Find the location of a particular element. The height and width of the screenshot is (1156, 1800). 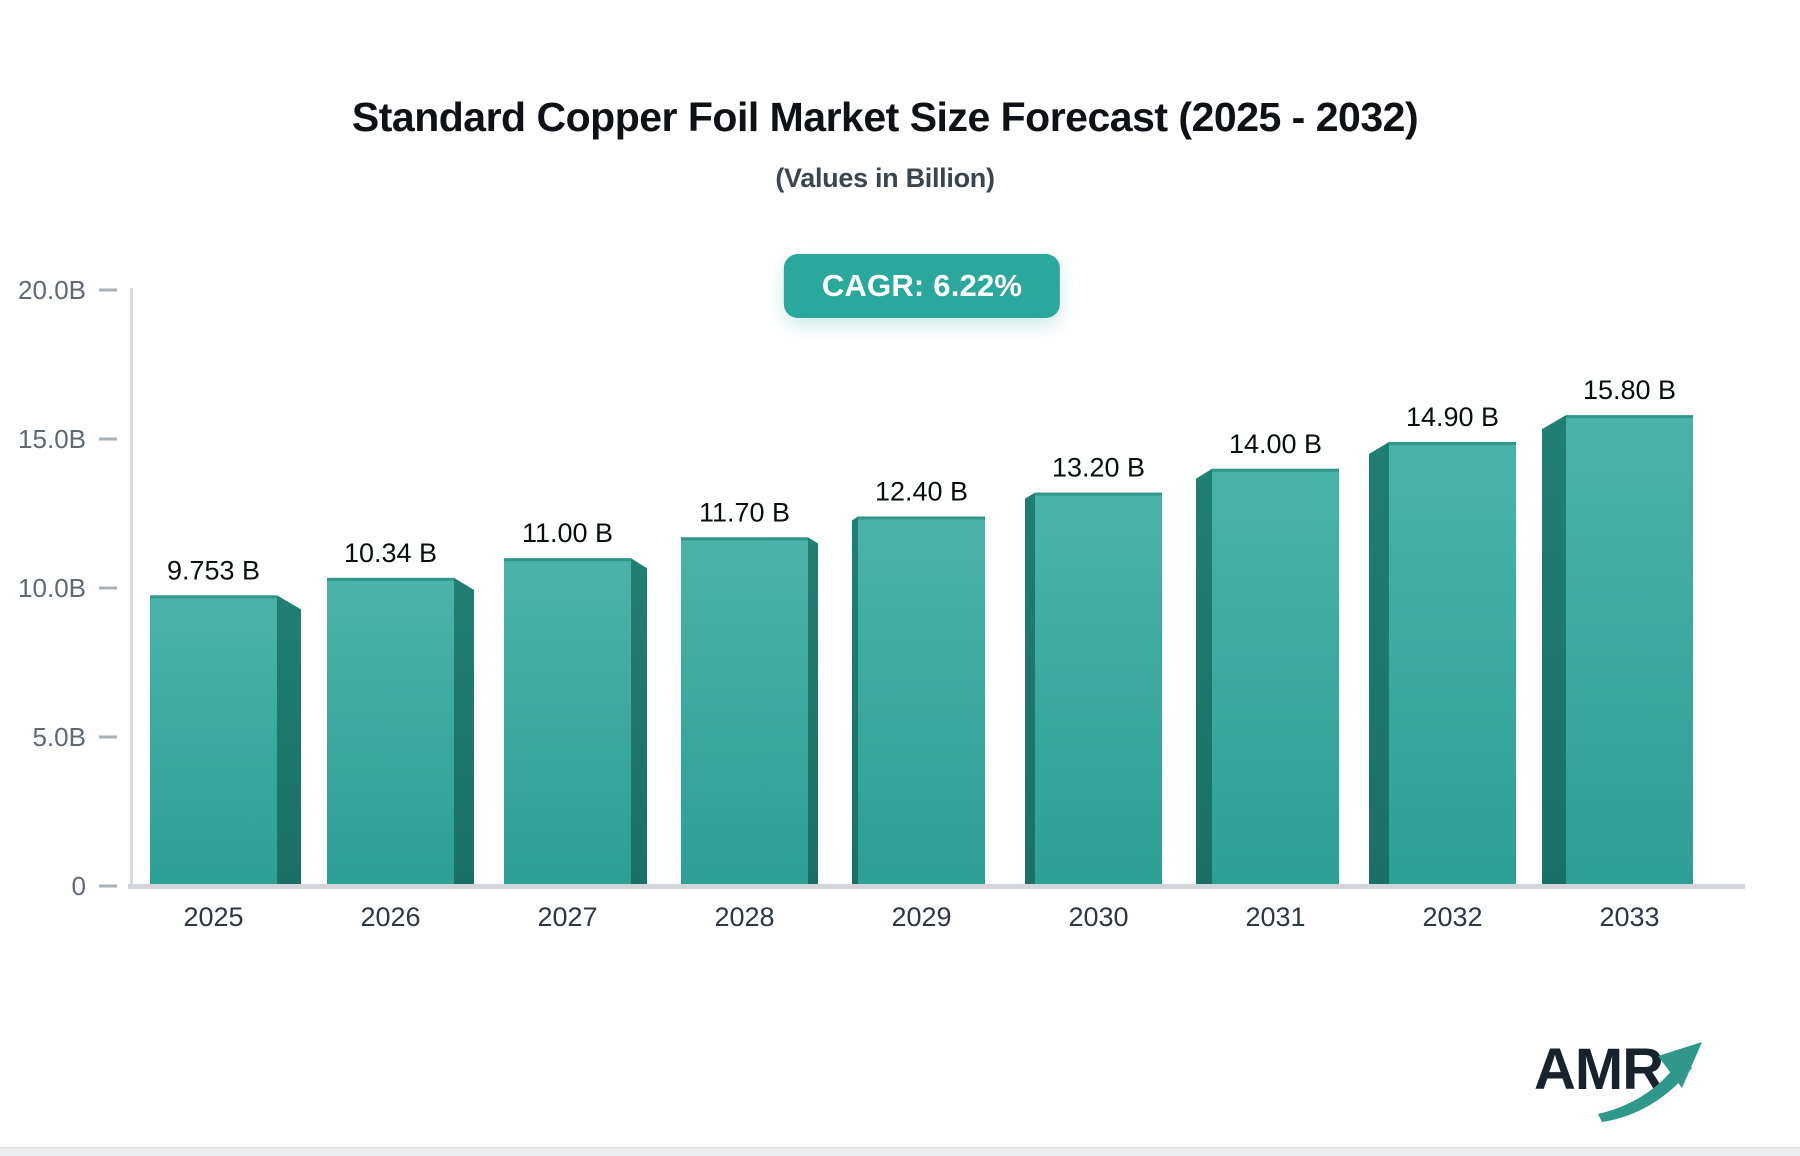

x-tick-label-2031: 2031 is located at coordinates (1275, 917).